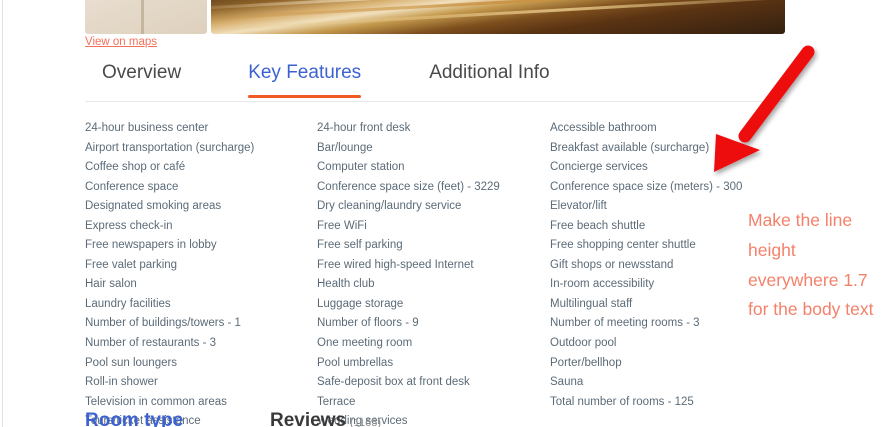  Describe the element at coordinates (345, 147) in the screenshot. I see `feature-item: Bar/lounge` at that location.